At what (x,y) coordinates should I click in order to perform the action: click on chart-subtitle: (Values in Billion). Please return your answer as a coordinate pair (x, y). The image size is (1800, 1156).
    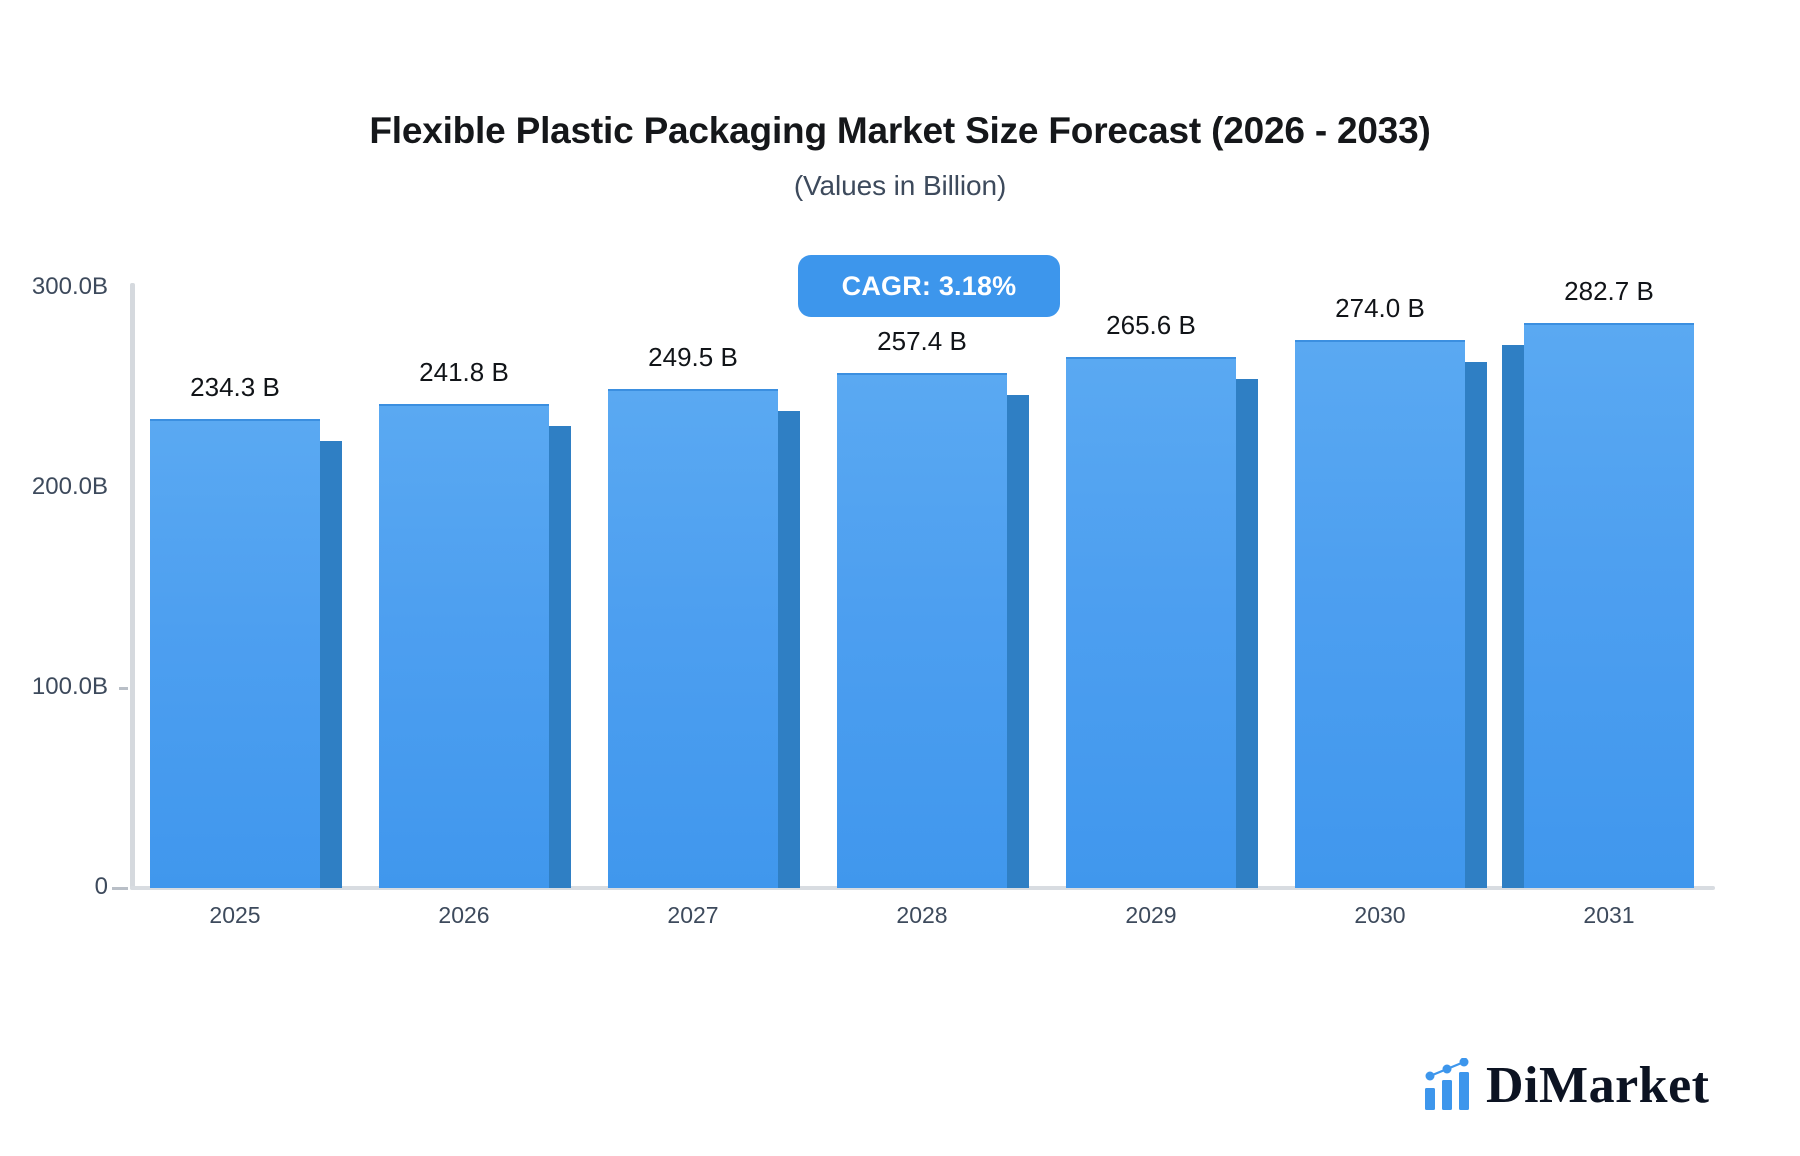
    Looking at the image, I should click on (900, 185).